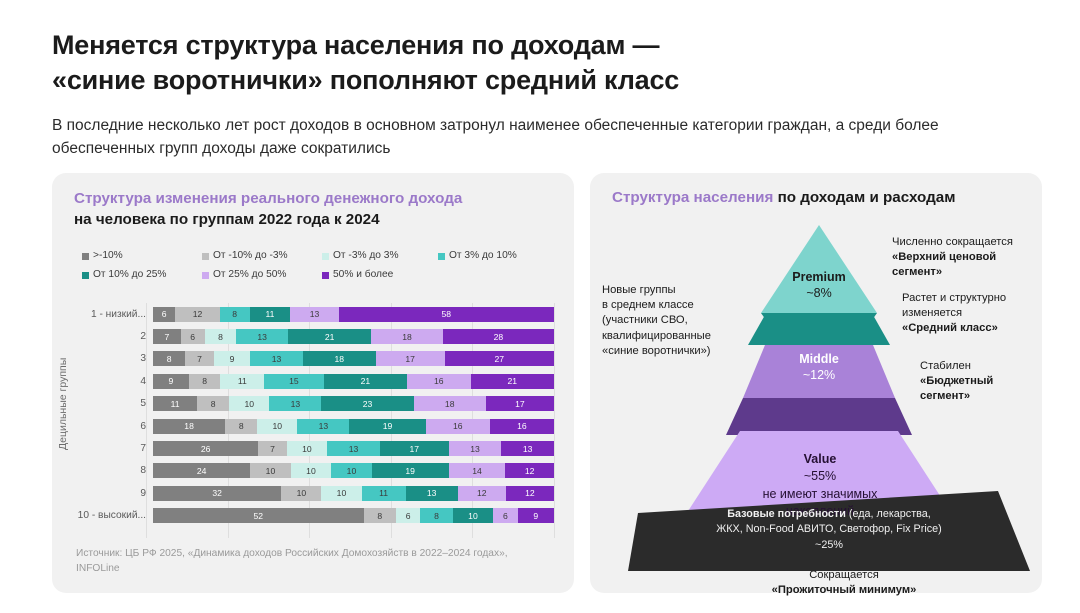 The height and width of the screenshot is (613, 1080). What do you see at coordinates (108, 255) in the screenshot?
I see `legend-label: >-10%` at bounding box center [108, 255].